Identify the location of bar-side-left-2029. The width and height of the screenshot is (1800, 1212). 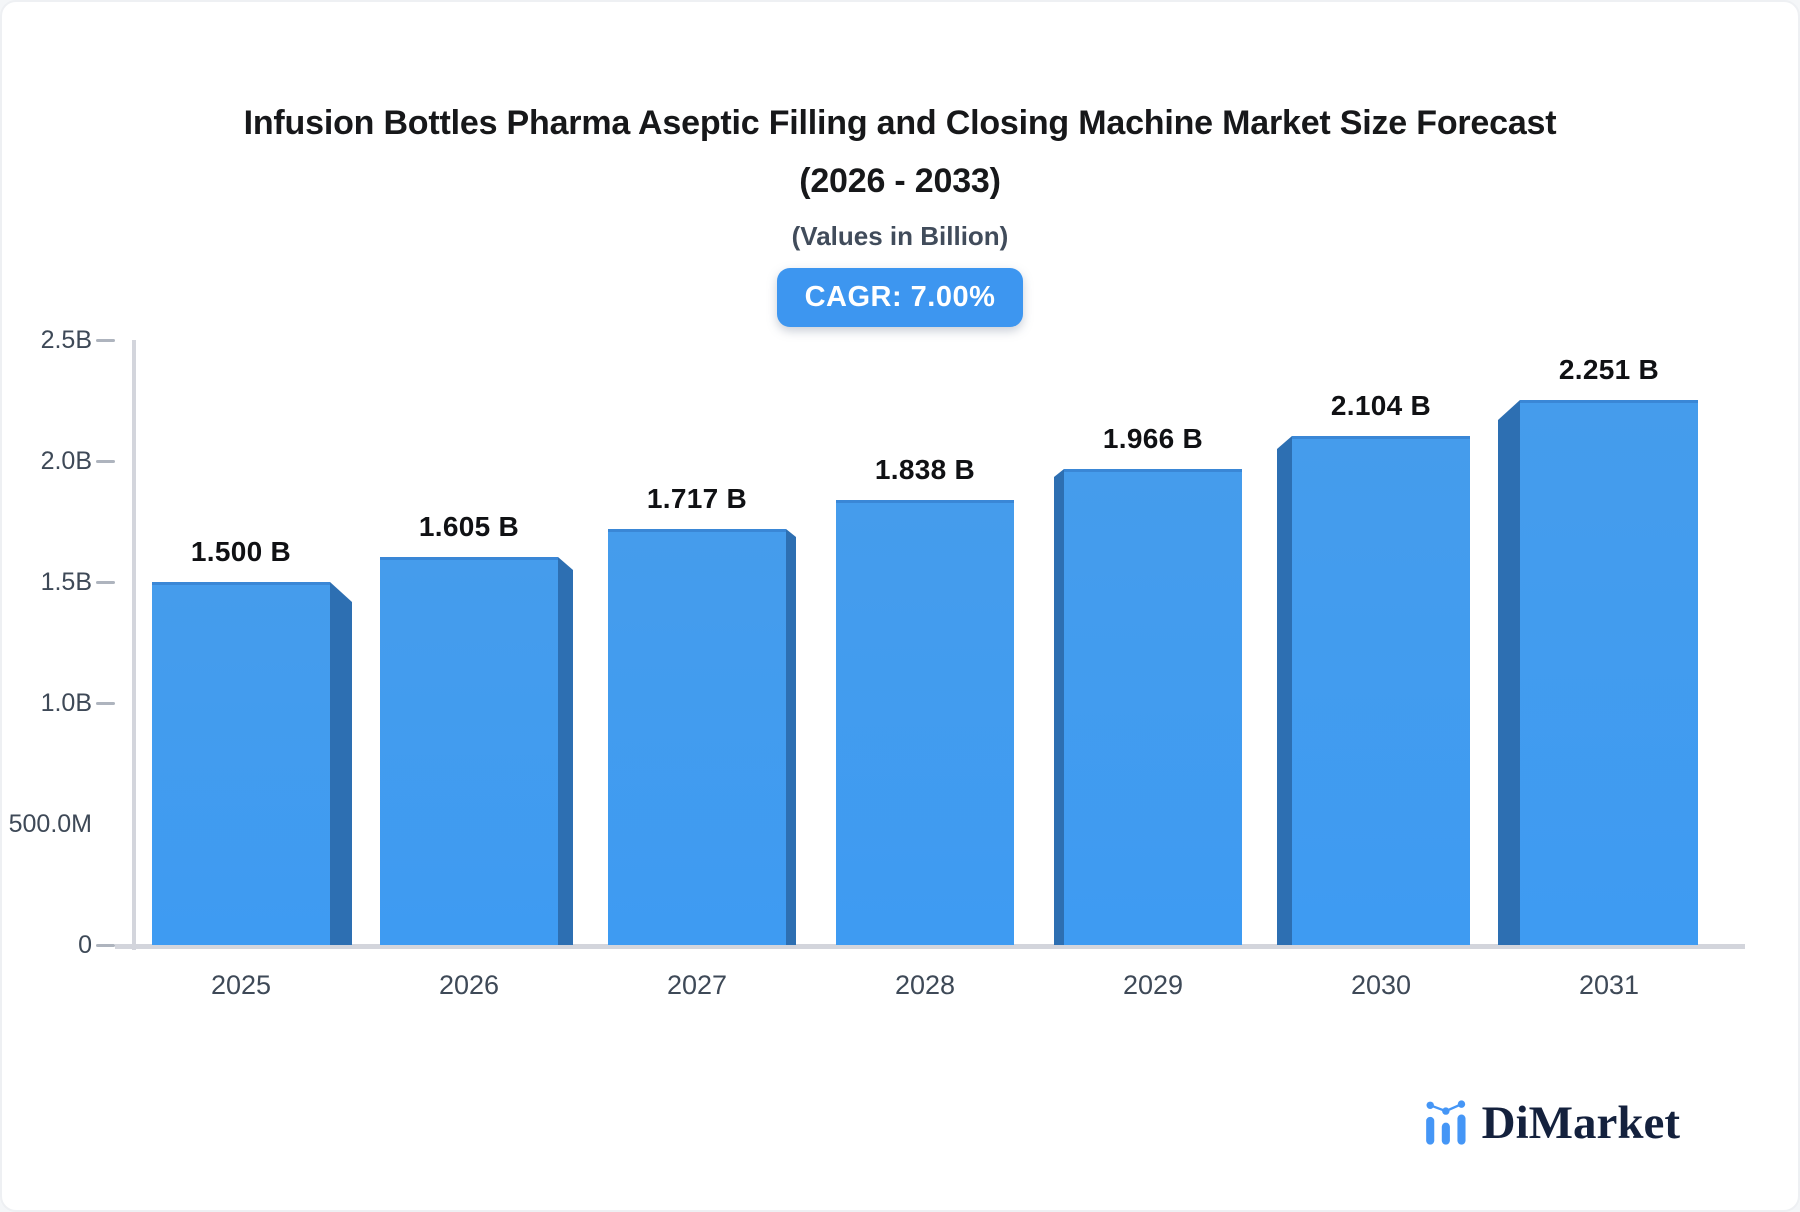
(1059, 707).